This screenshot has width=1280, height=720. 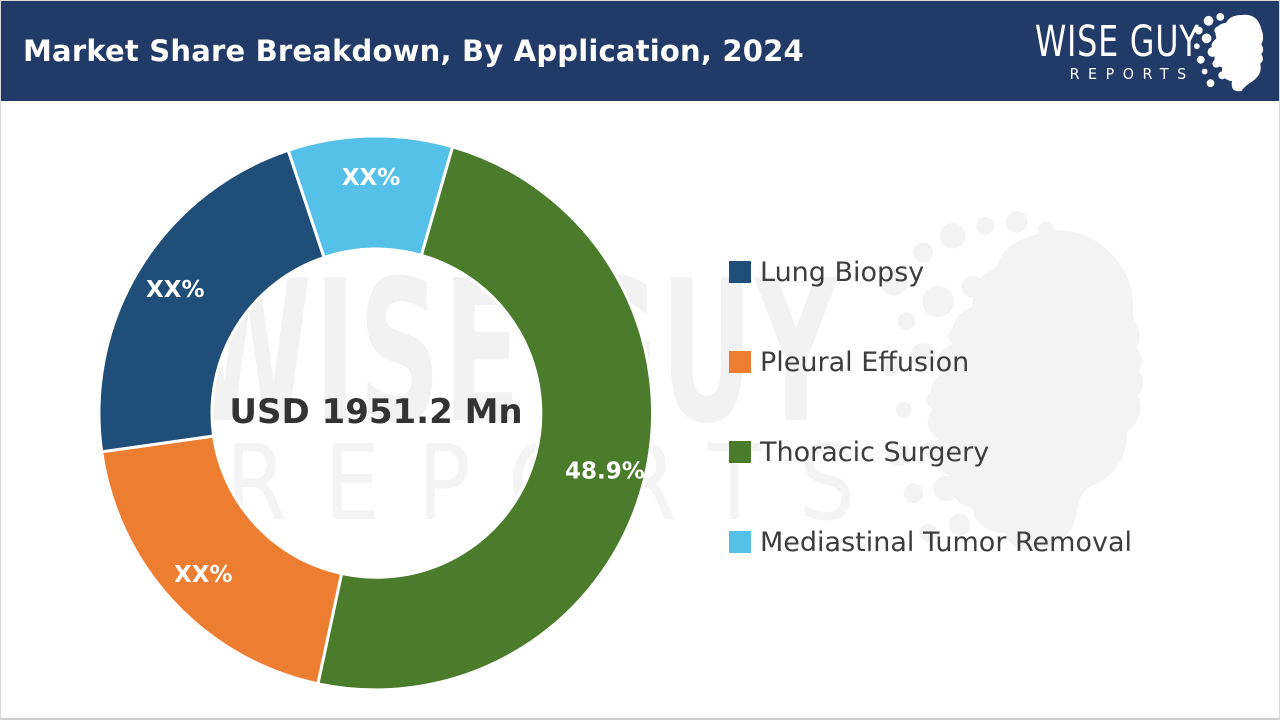 I want to click on legend-item-pleural-effusion: Pleural Effusion, so click(x=930, y=362).